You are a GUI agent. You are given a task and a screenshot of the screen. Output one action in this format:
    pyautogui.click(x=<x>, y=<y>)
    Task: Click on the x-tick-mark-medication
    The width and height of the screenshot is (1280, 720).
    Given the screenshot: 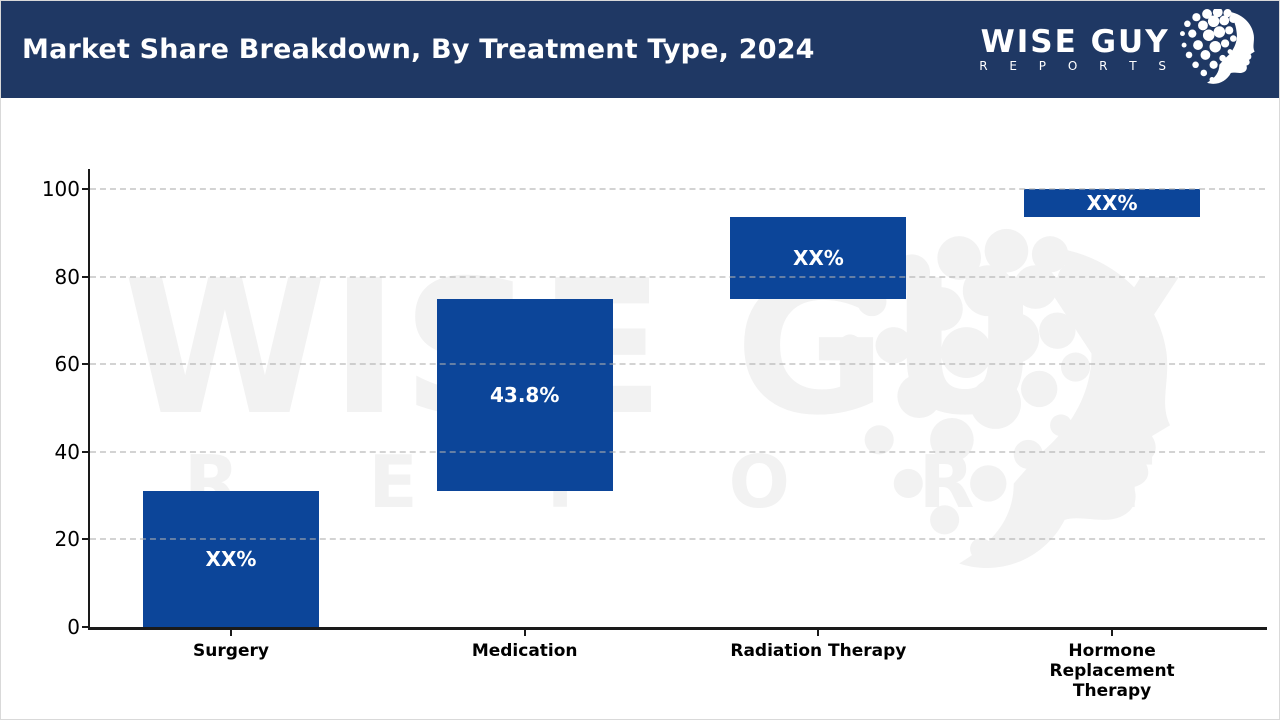 What is the action you would take?
    pyautogui.click(x=524, y=631)
    